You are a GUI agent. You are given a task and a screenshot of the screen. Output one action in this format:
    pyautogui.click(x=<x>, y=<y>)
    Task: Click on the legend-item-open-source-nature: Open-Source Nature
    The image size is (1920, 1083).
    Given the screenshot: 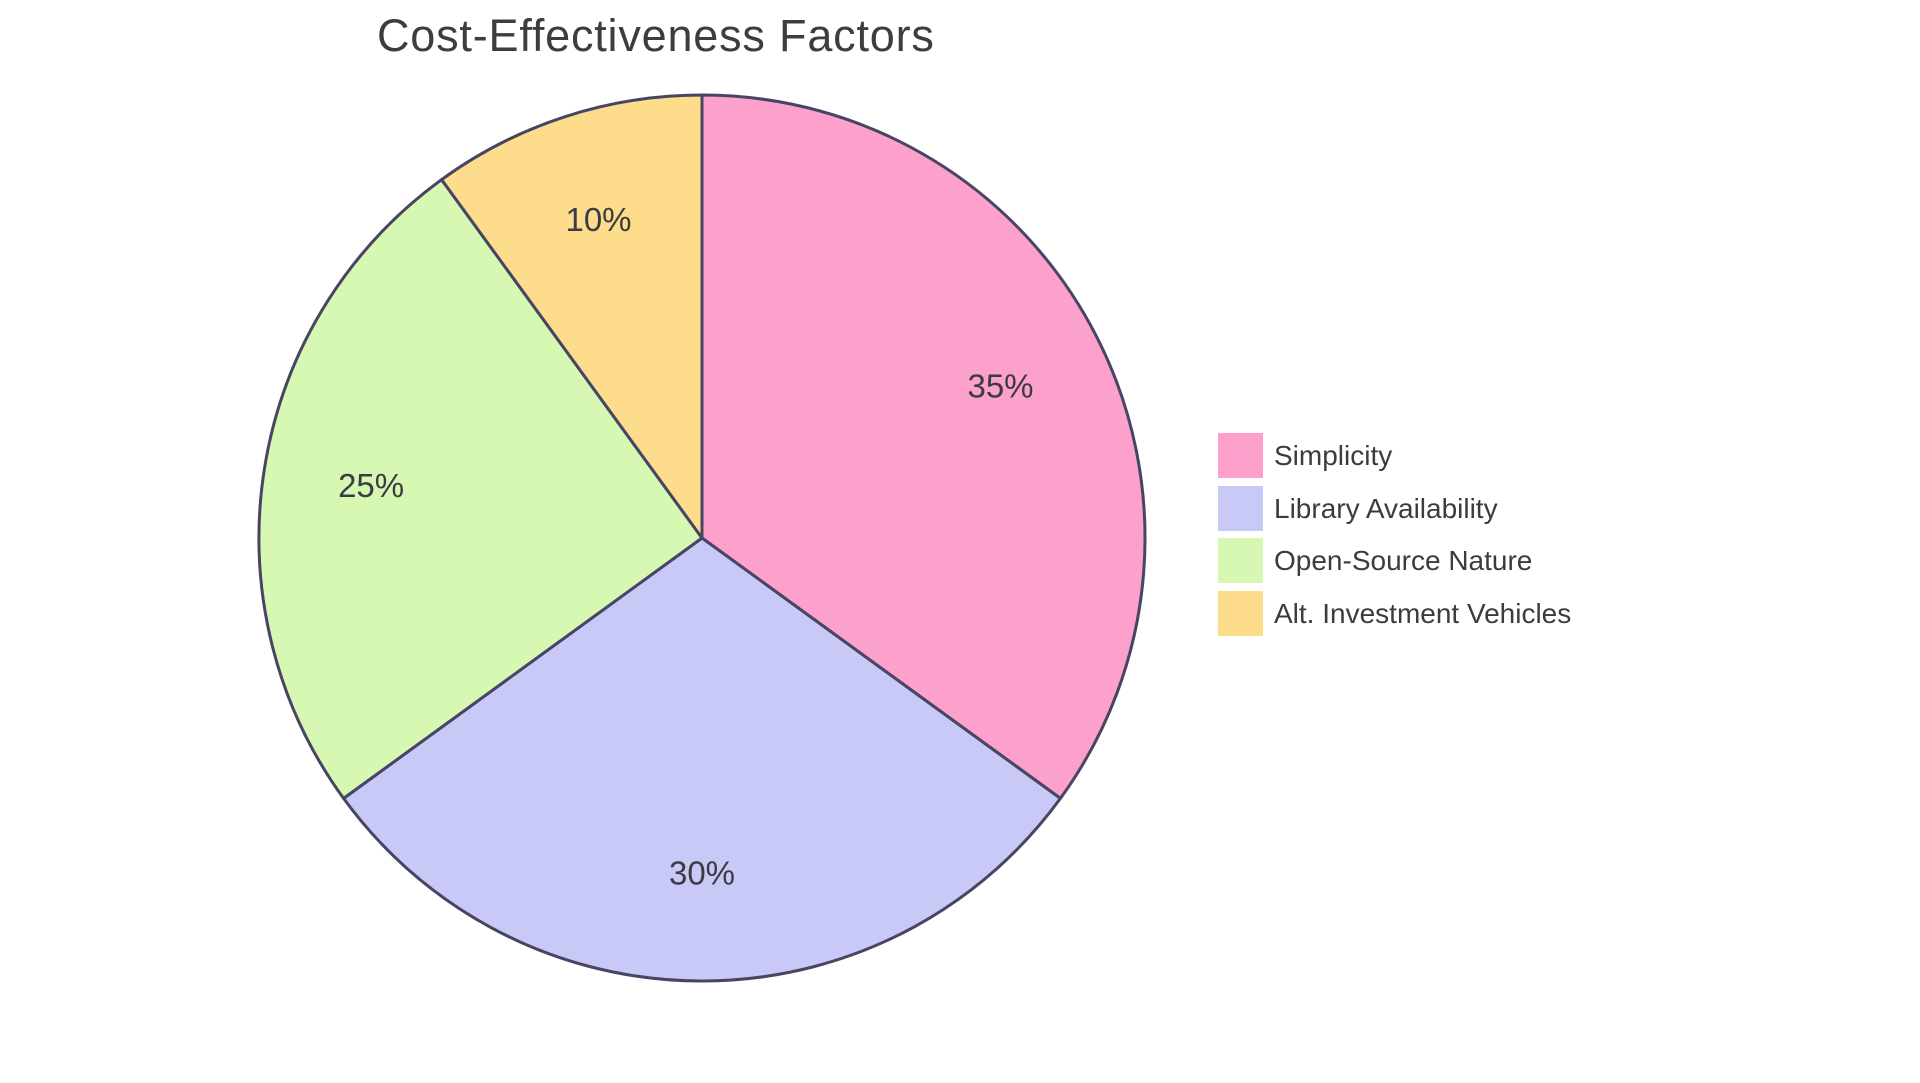 What is the action you would take?
    pyautogui.click(x=1394, y=560)
    